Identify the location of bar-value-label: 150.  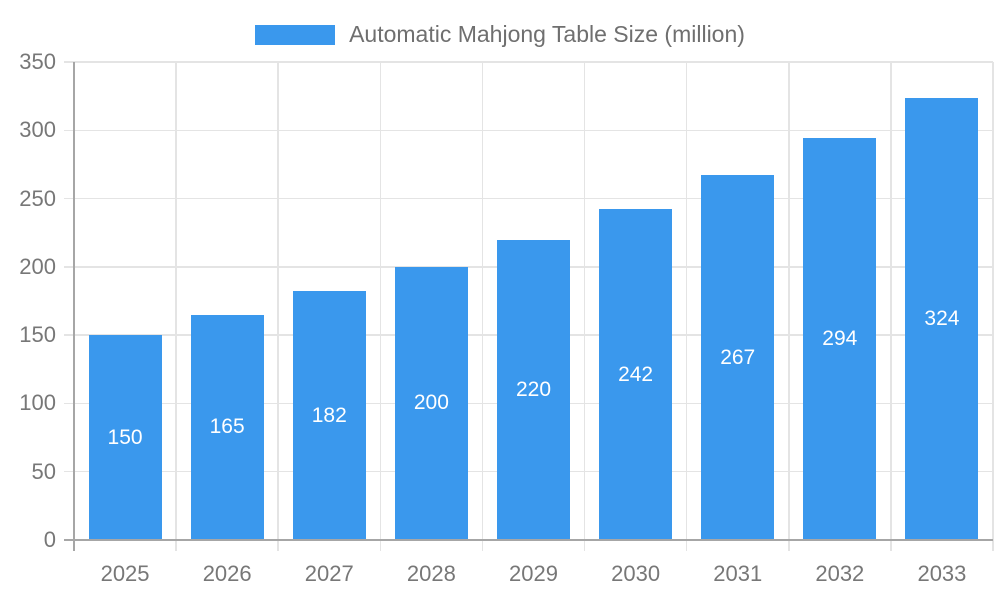
(125, 437).